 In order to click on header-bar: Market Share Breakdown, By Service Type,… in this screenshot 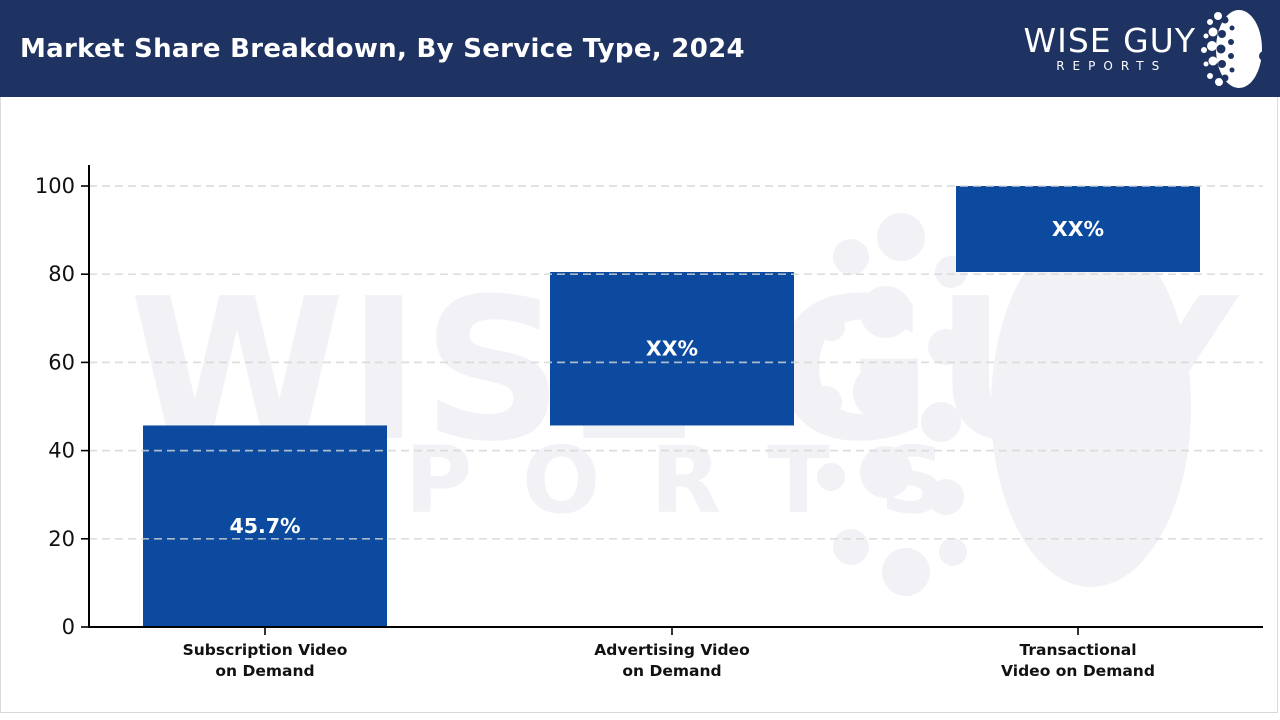, I will do `click(640, 48)`.